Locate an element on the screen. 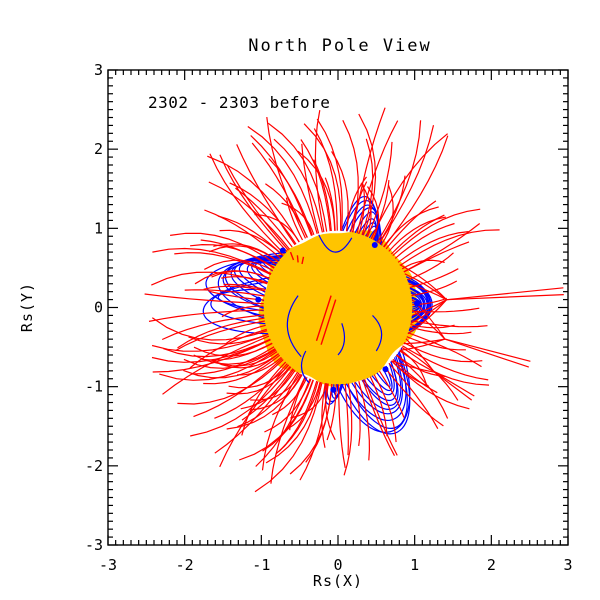 The image size is (600, 600). x-tick-label: -3 is located at coordinates (108, 565).